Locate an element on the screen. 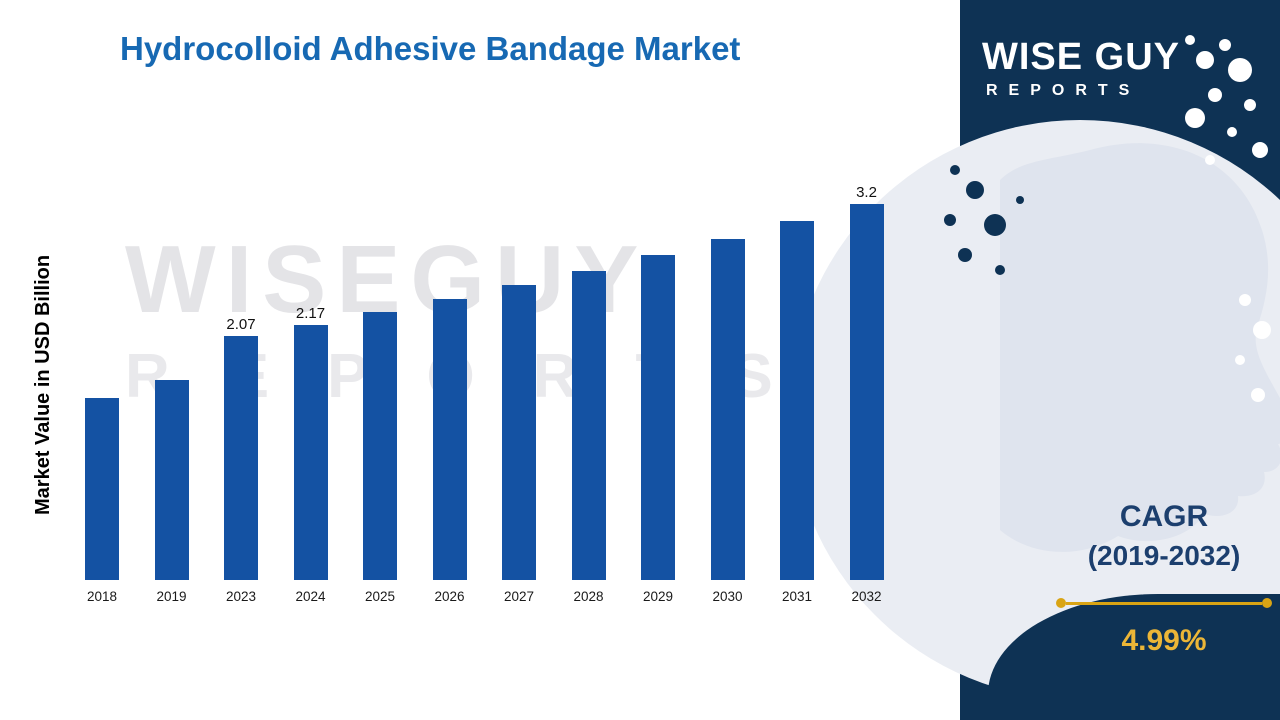  bar-column: 2025 is located at coordinates (380, 392).